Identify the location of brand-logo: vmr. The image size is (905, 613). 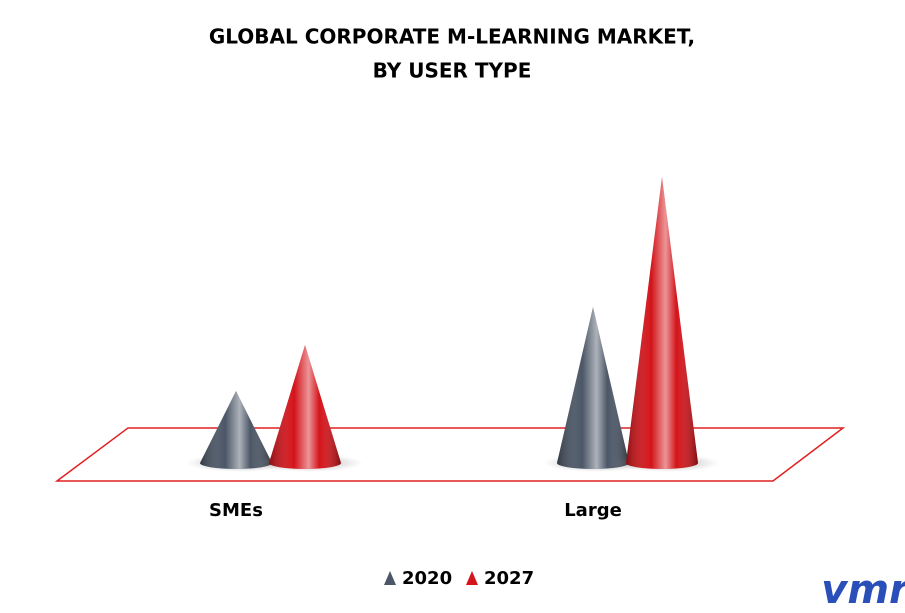
(863, 590).